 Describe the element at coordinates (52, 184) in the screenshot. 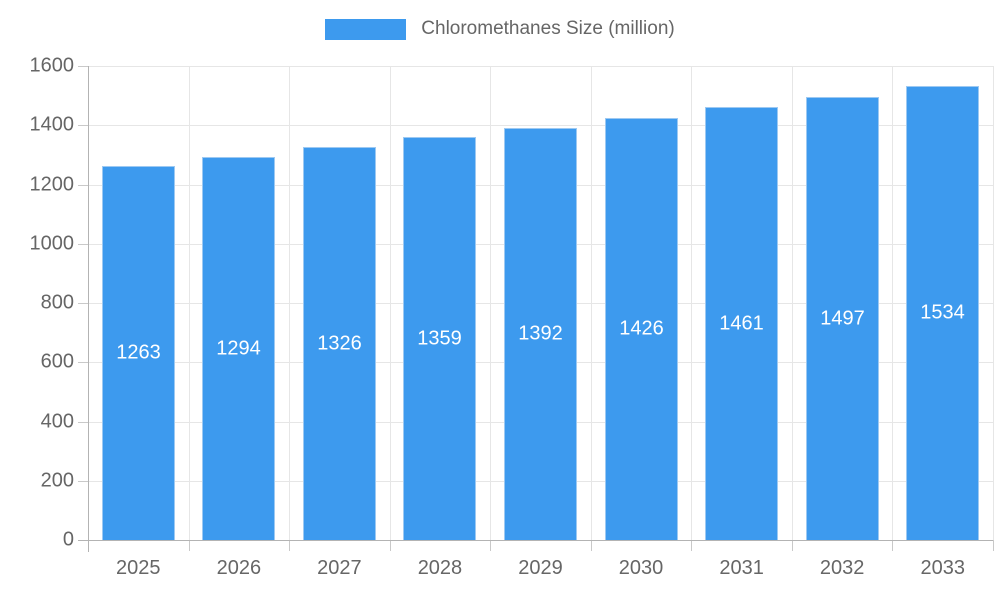

I see `y-tick-label: 1200` at that location.